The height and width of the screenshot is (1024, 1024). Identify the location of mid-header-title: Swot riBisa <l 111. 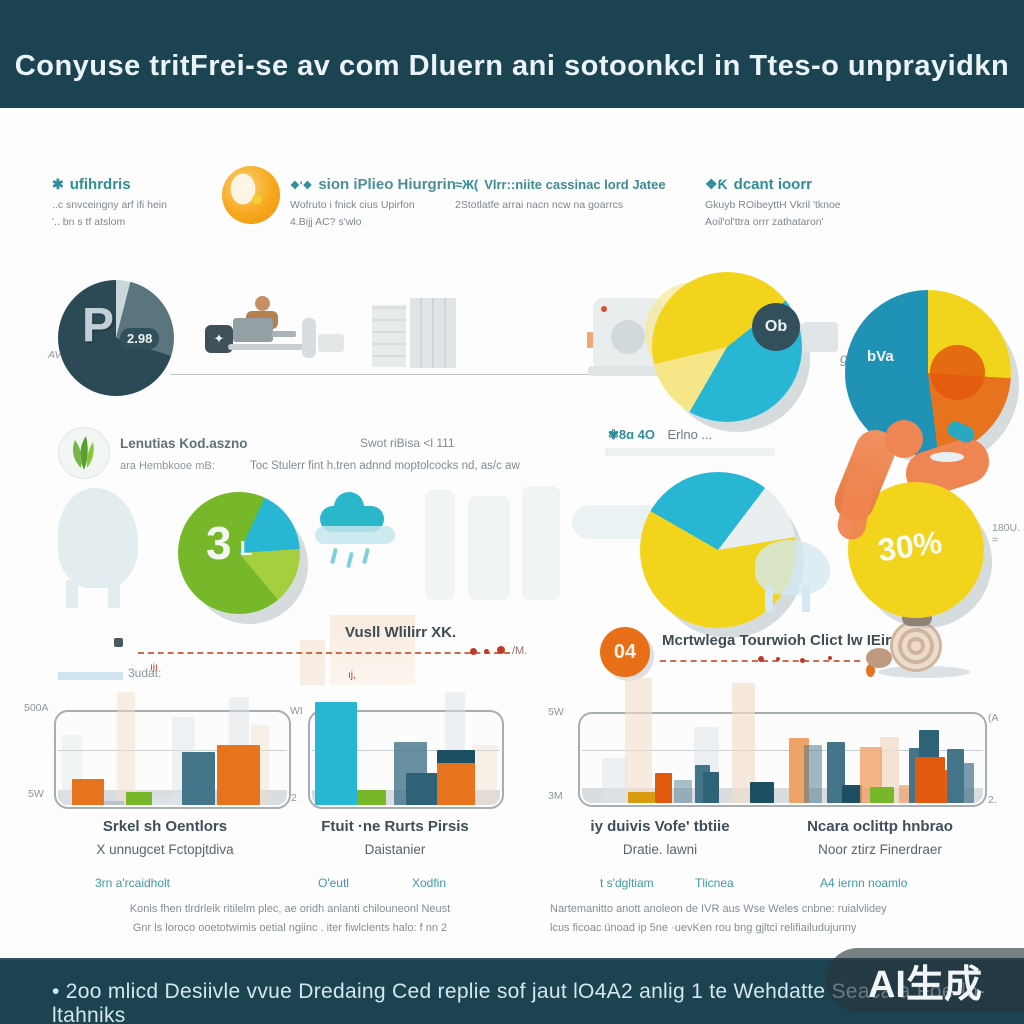
(407, 443).